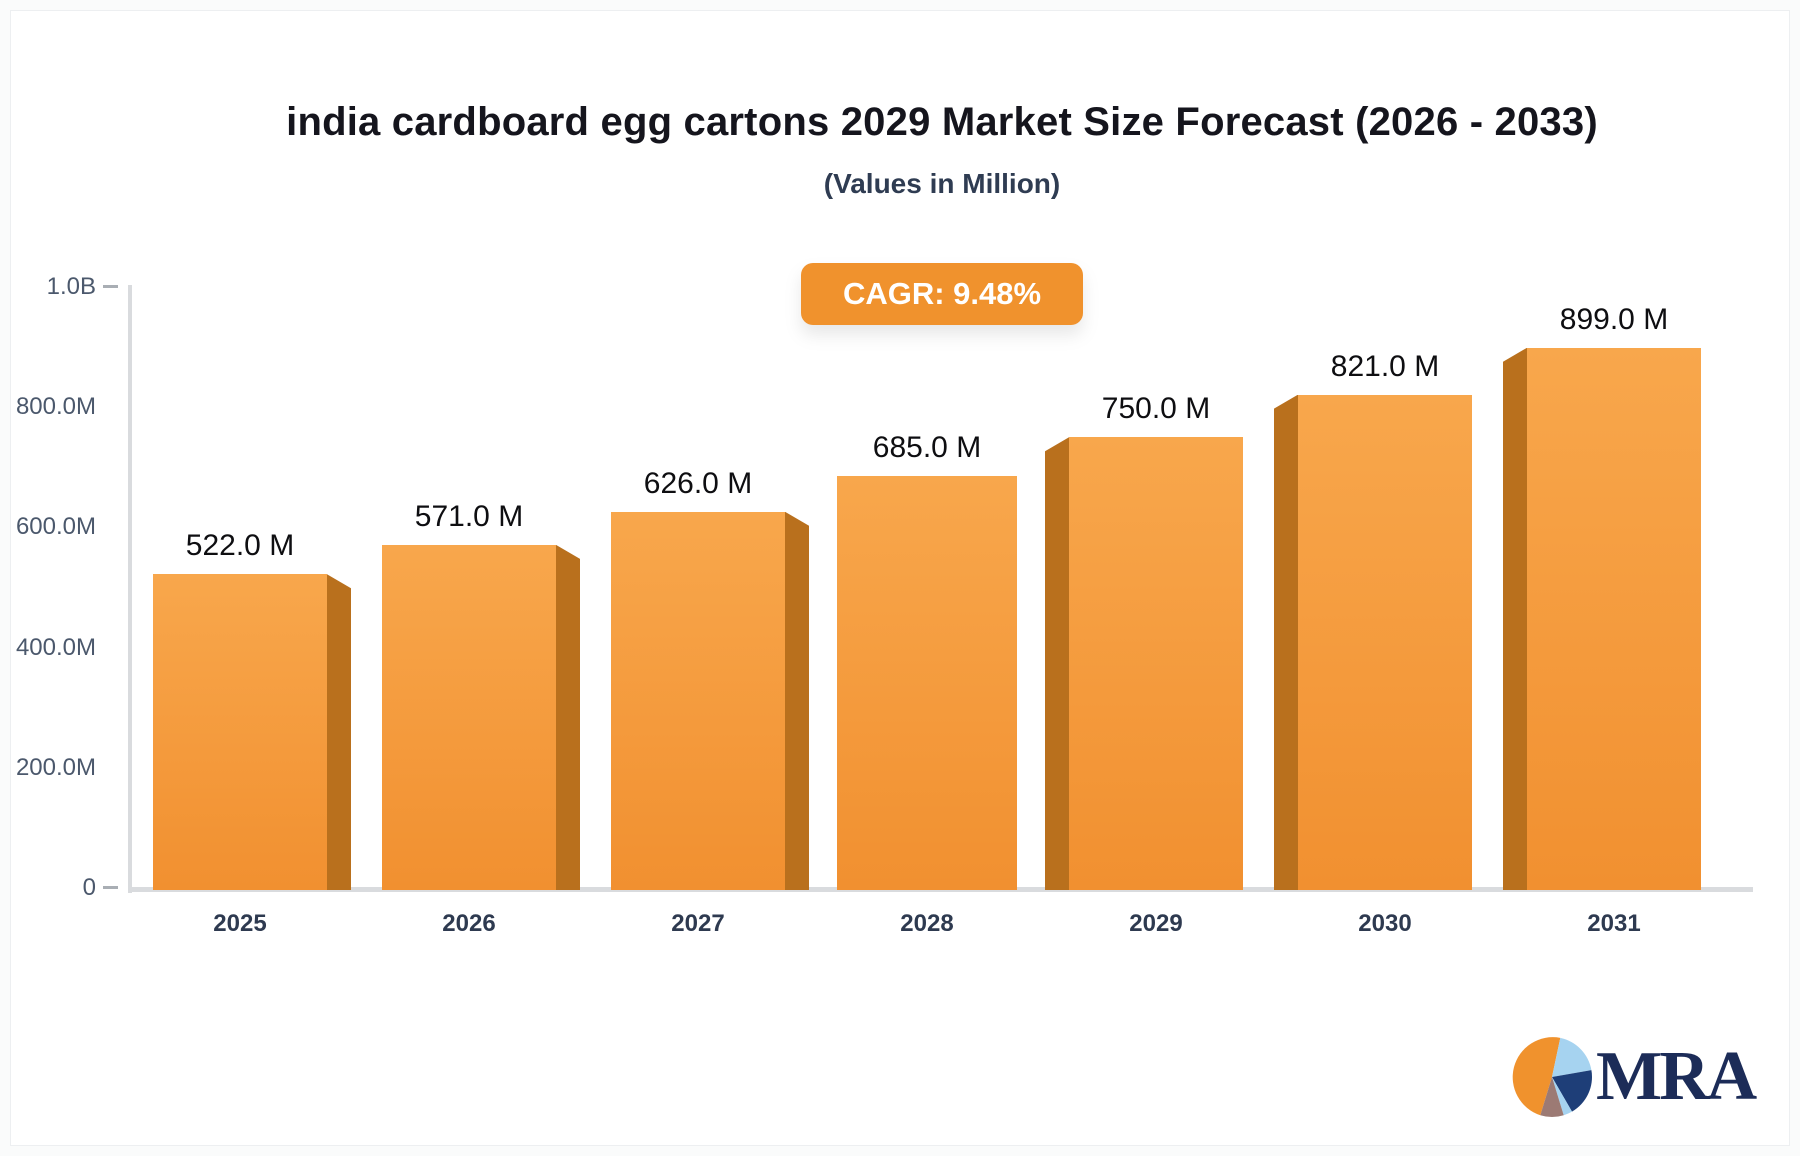 This screenshot has height=1156, width=1800. I want to click on x-axis-label: 2027, so click(698, 923).